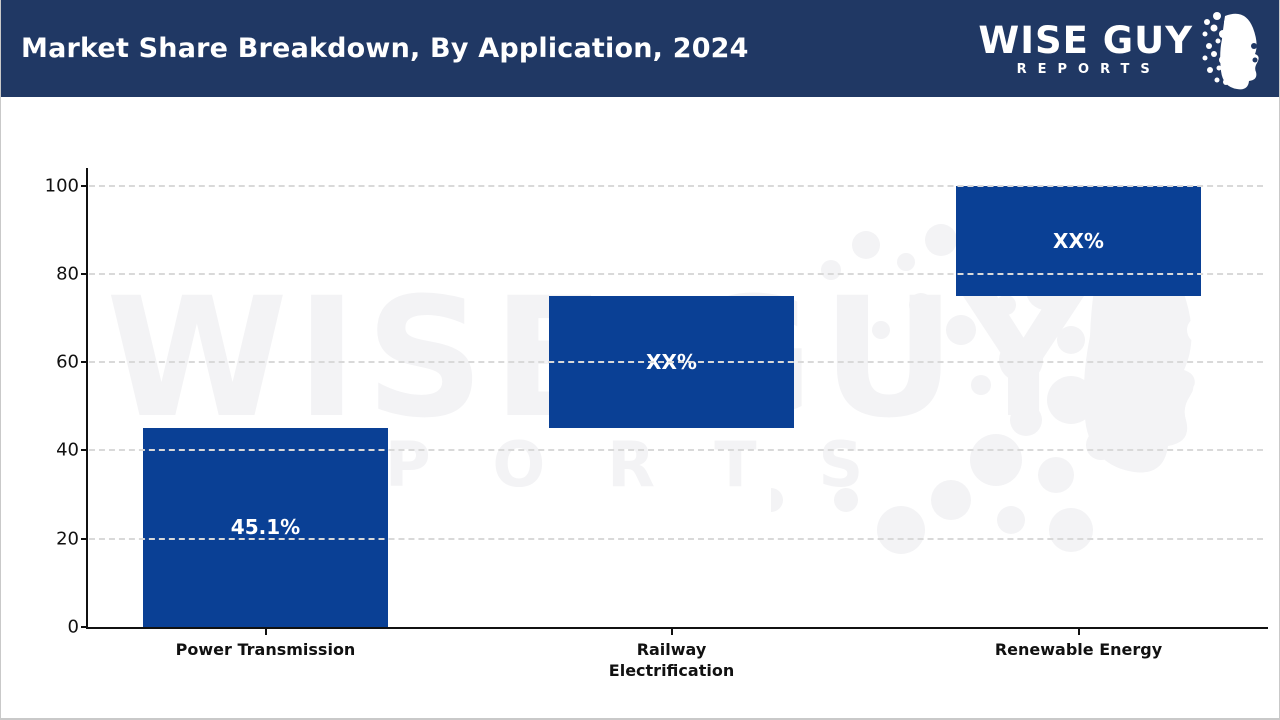 The height and width of the screenshot is (720, 1280). I want to click on logo-text: WISE GUY REPORTS, so click(1085, 49).